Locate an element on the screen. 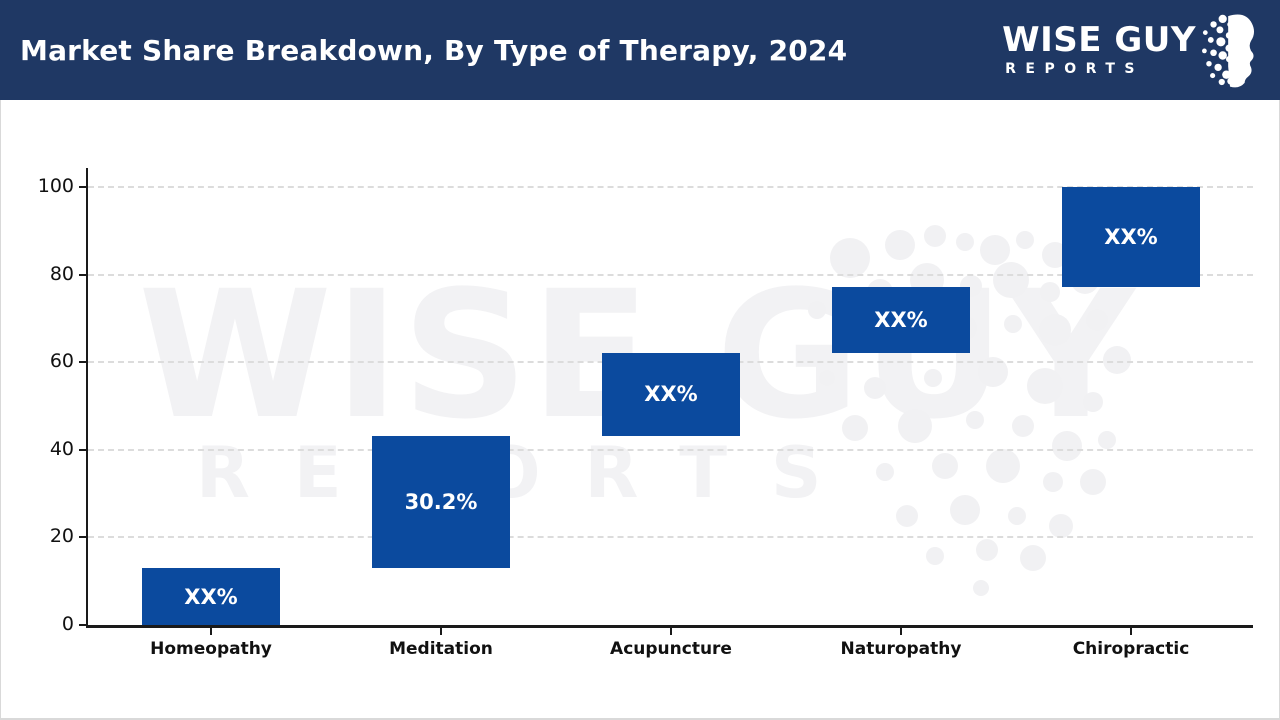 The image size is (1280, 720). y-axis-tick-label: 40 is located at coordinates (61, 448).